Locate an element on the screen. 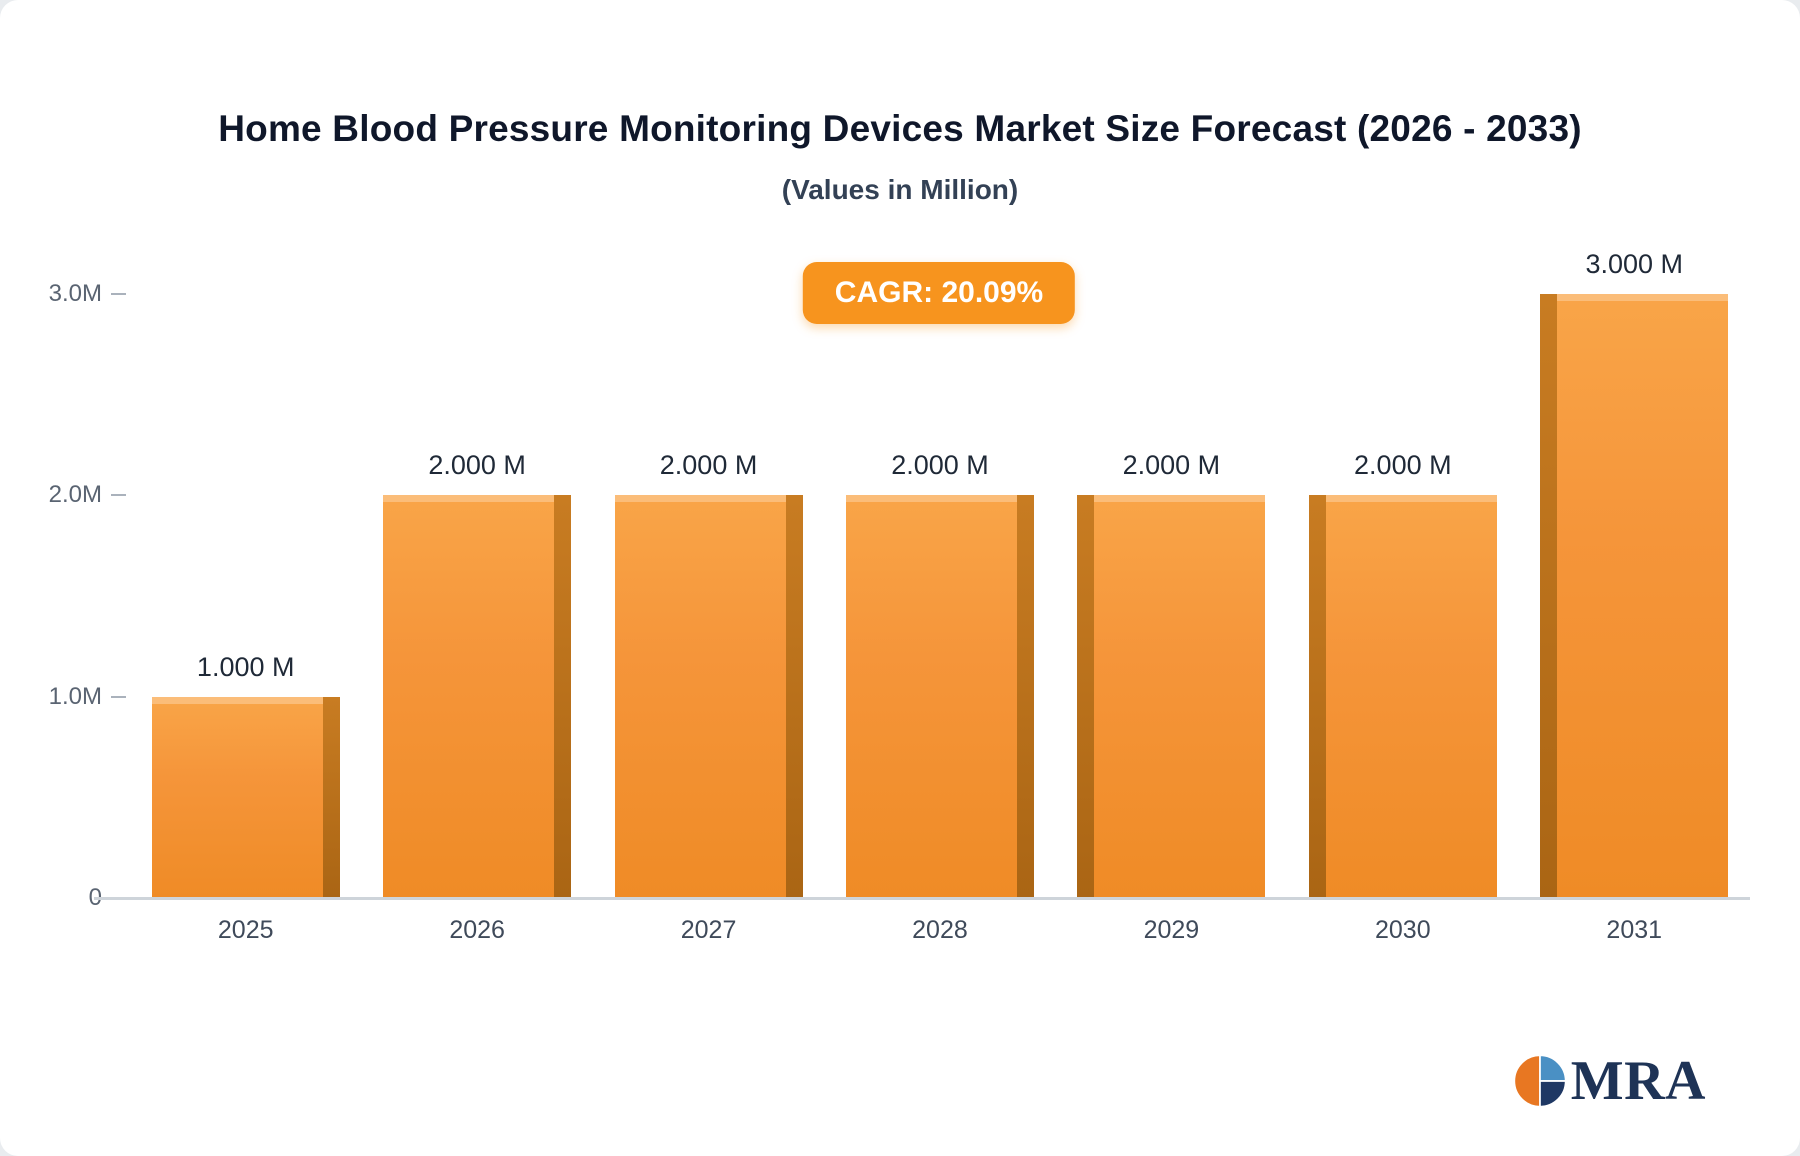  cagr-badge-label: CAGR: 20.09% is located at coordinates (939, 292).